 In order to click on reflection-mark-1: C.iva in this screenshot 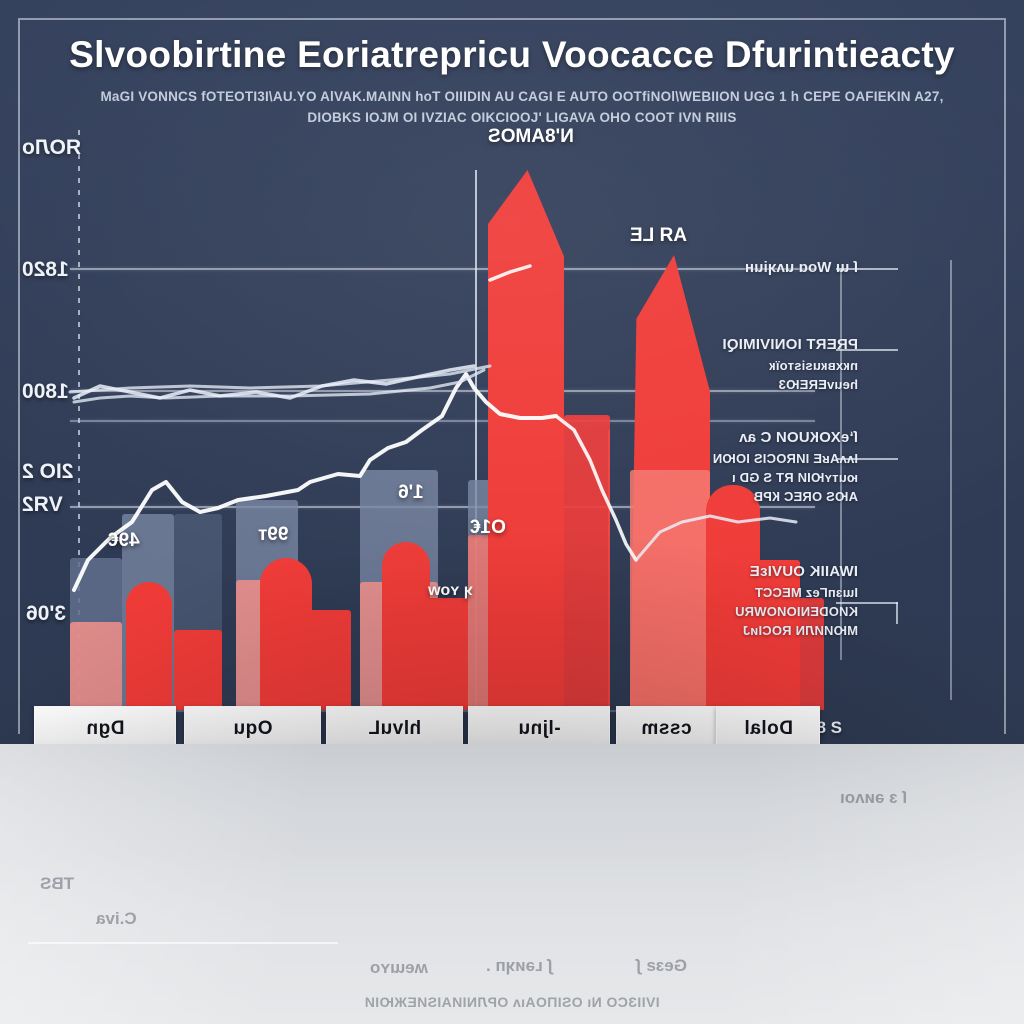, I will do `click(116, 918)`.